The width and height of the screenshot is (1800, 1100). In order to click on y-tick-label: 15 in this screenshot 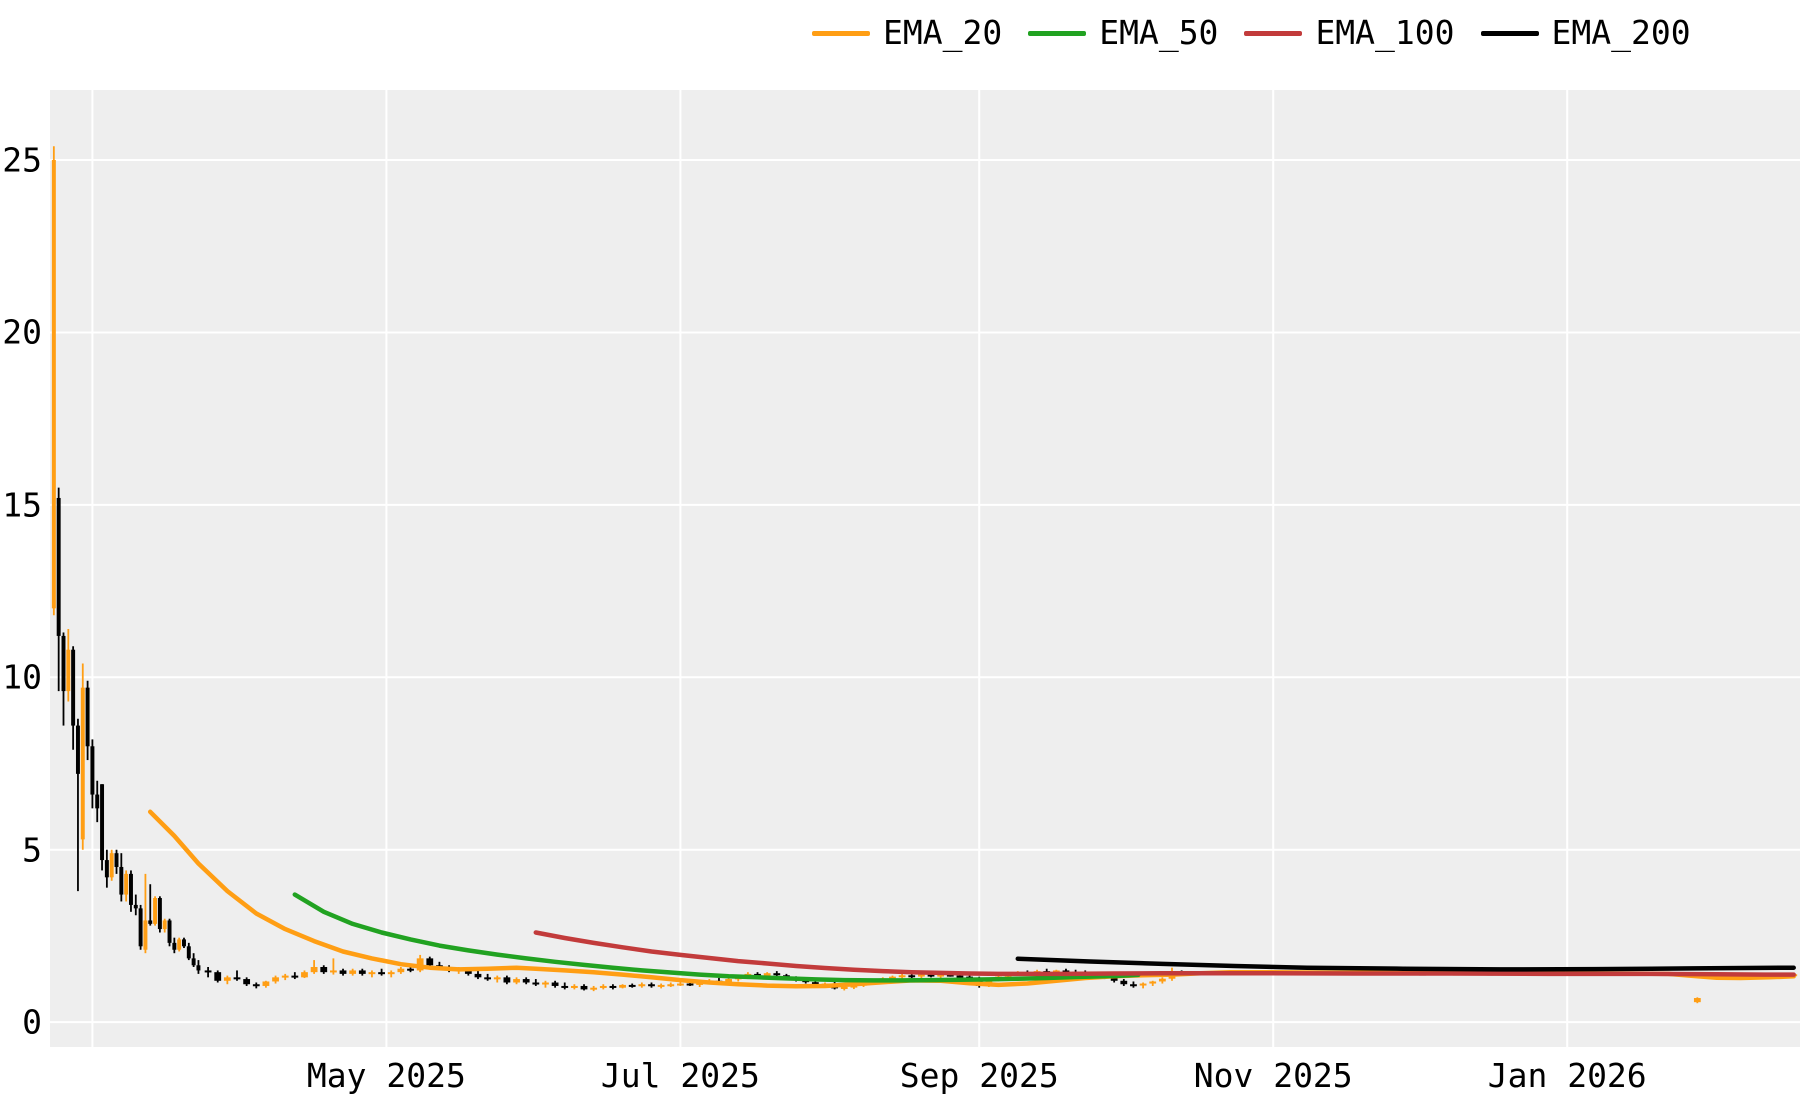, I will do `click(22, 505)`.